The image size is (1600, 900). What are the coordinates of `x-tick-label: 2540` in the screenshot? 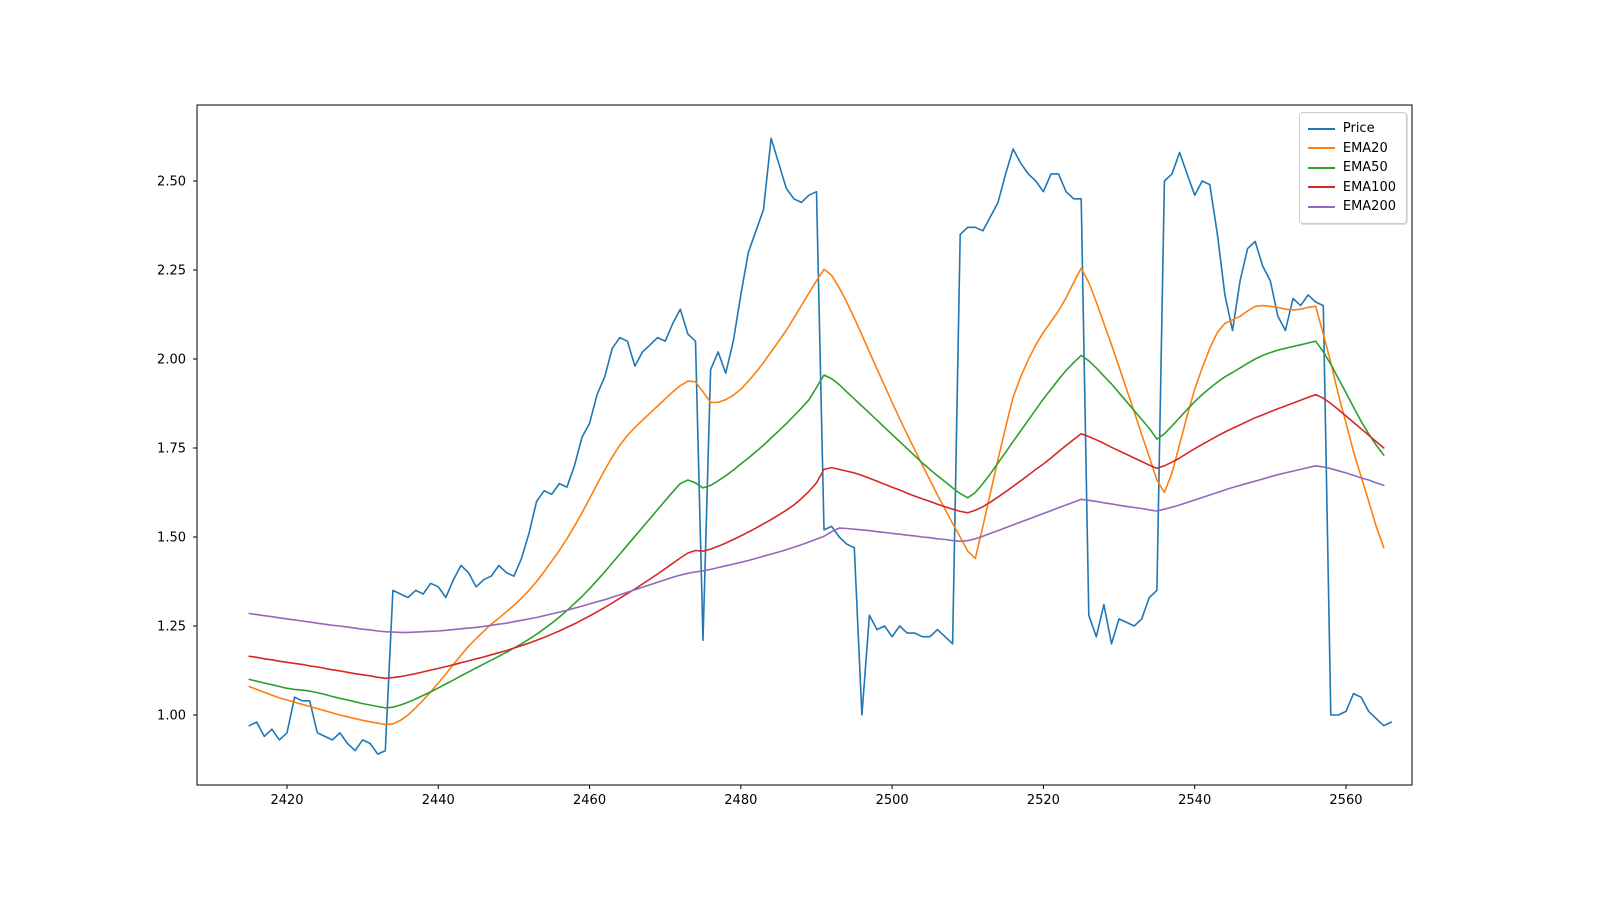 It's located at (1194, 800).